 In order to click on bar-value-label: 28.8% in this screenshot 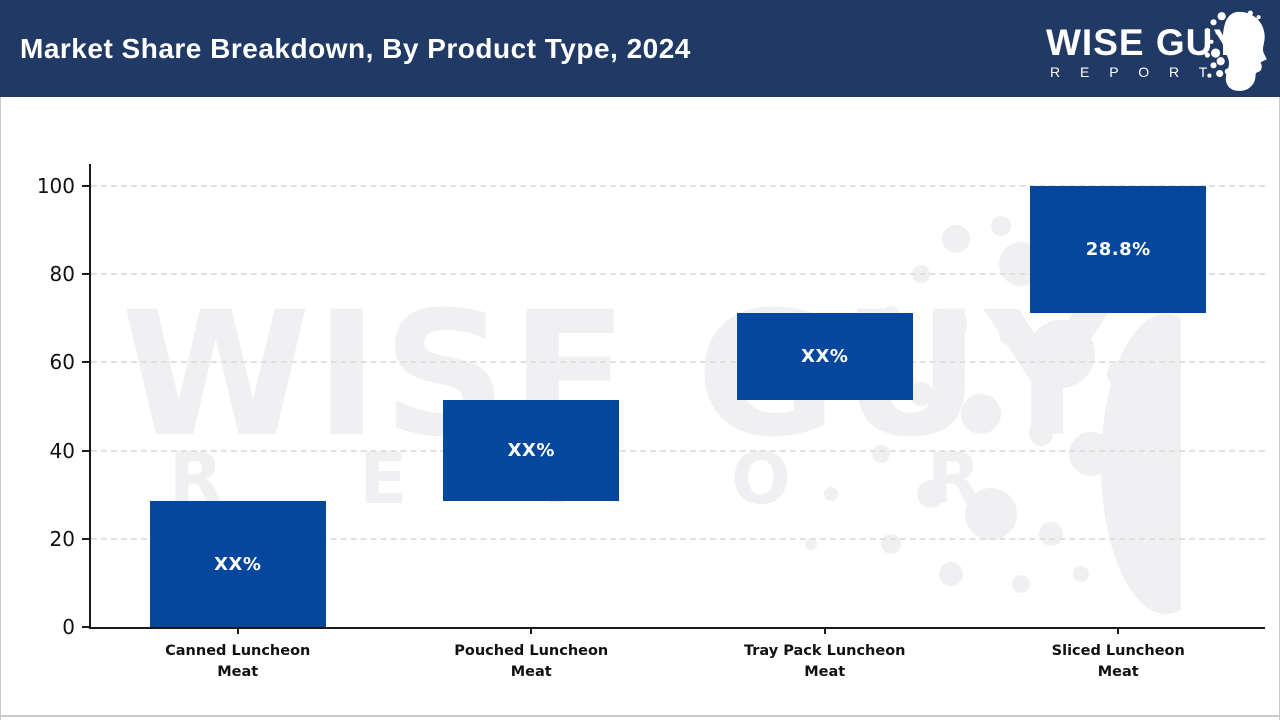, I will do `click(1118, 250)`.